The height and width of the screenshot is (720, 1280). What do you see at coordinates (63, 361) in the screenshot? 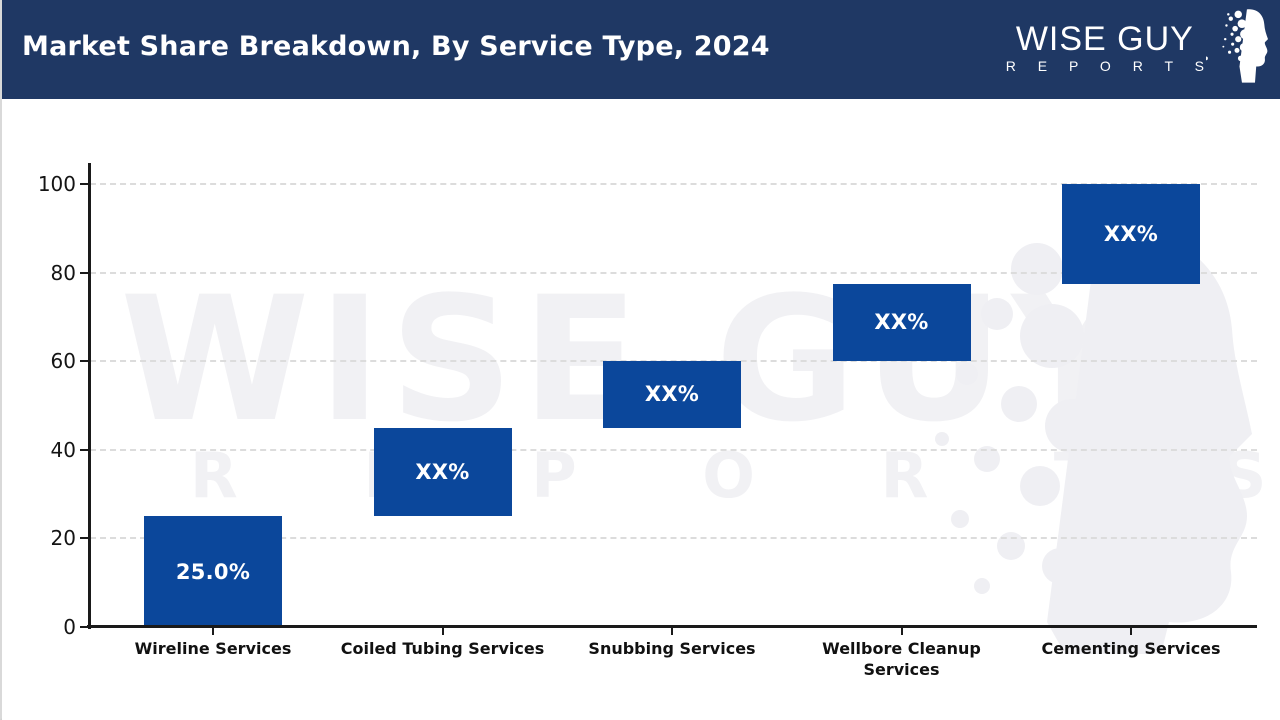
I see `y-tick-label-60: 60` at bounding box center [63, 361].